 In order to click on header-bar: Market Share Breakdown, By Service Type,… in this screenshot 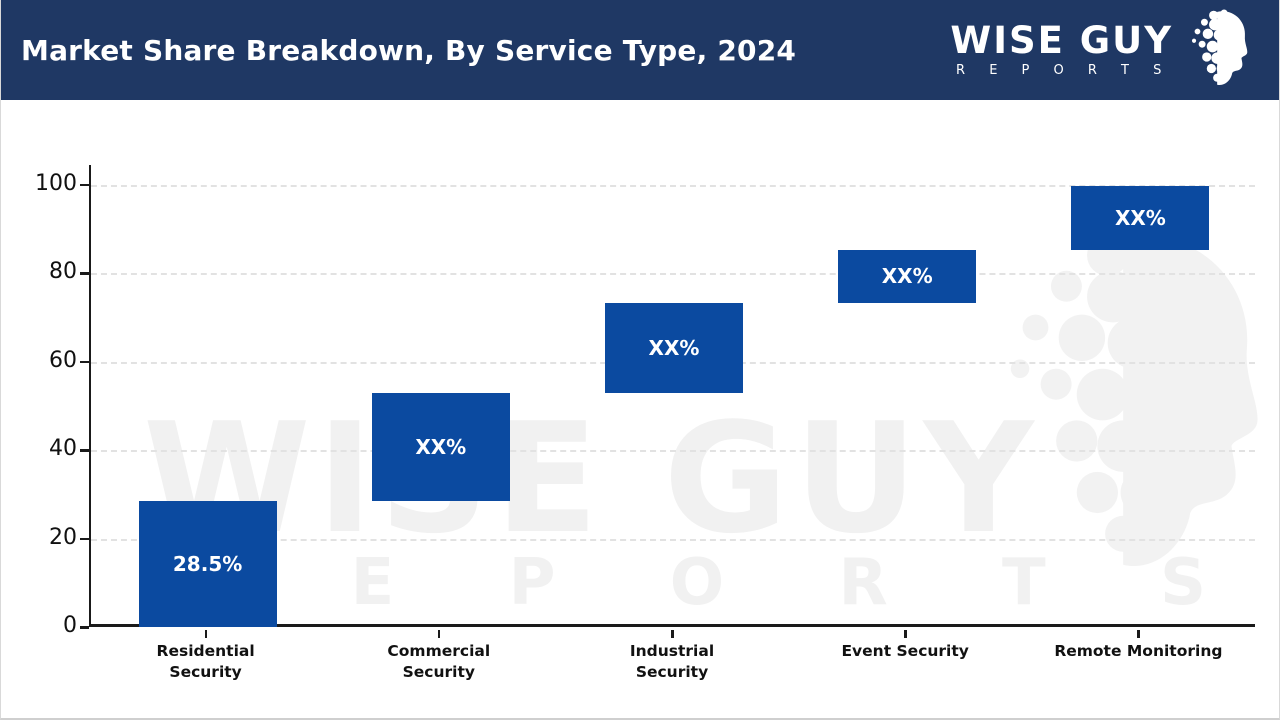, I will do `click(640, 50)`.